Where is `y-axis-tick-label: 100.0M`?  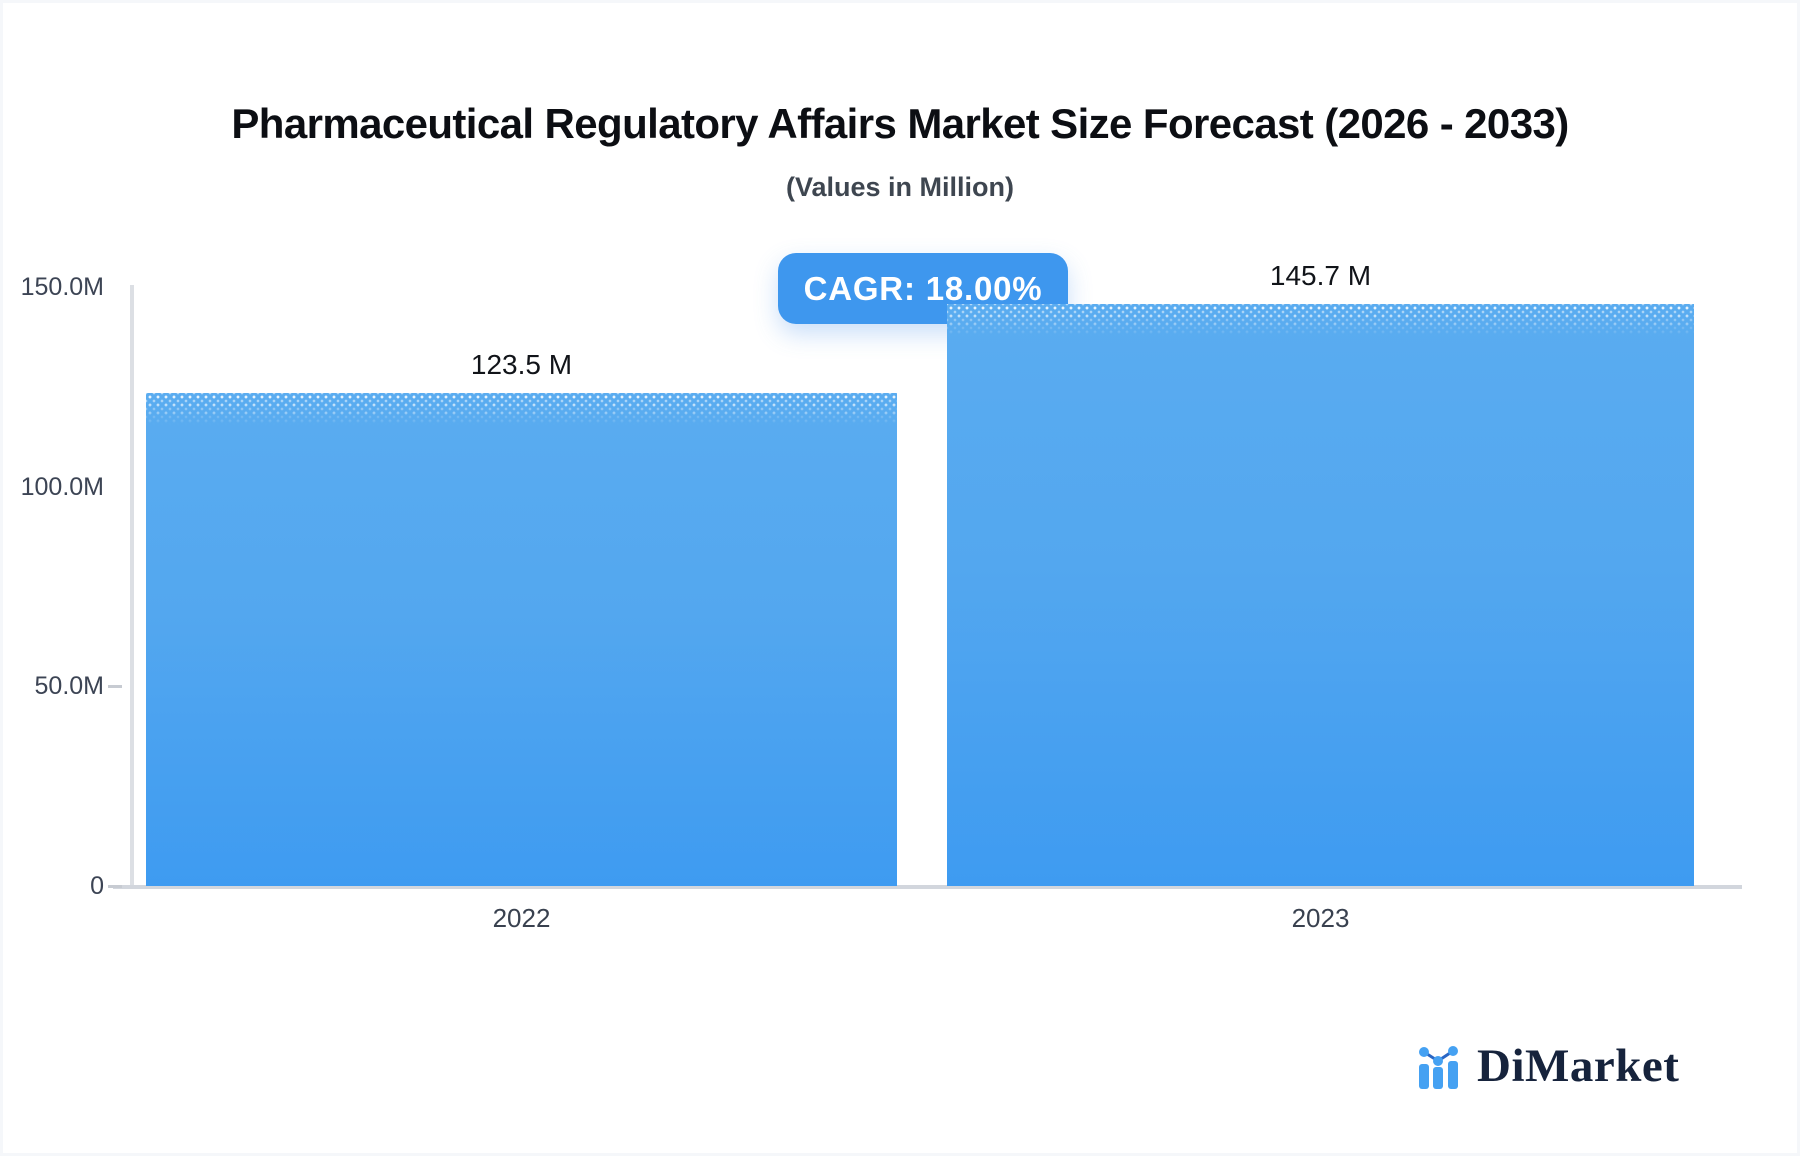 y-axis-tick-label: 100.0M is located at coordinates (62, 486).